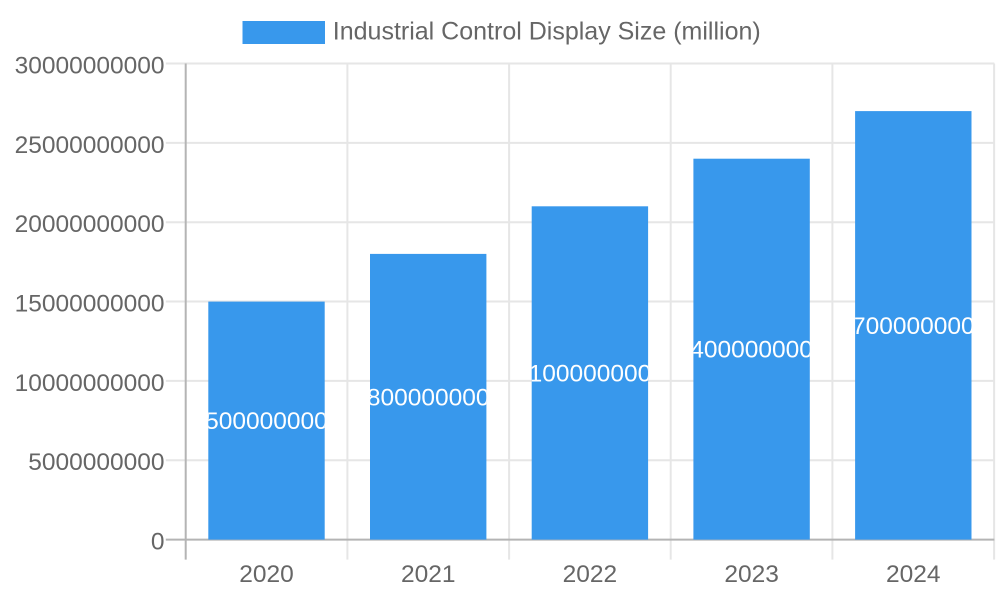  Describe the element at coordinates (751, 574) in the screenshot. I see `svg-text: 2023` at that location.